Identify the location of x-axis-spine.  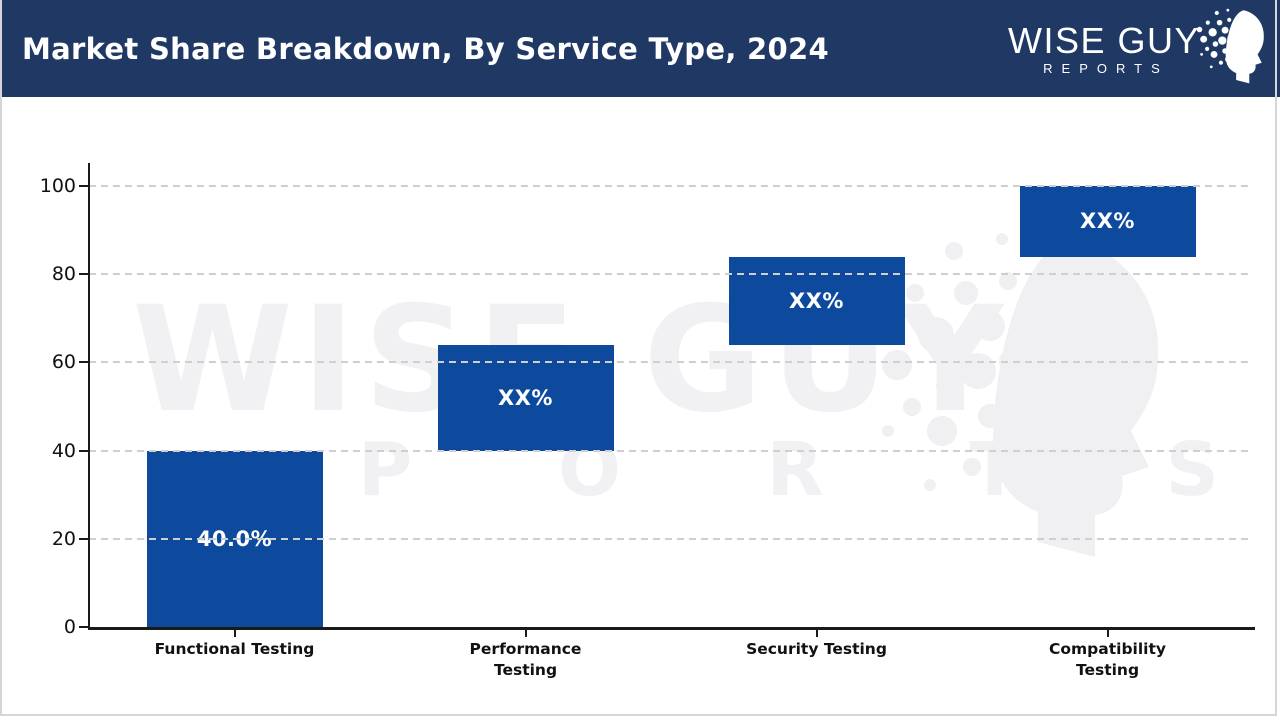
(671, 628).